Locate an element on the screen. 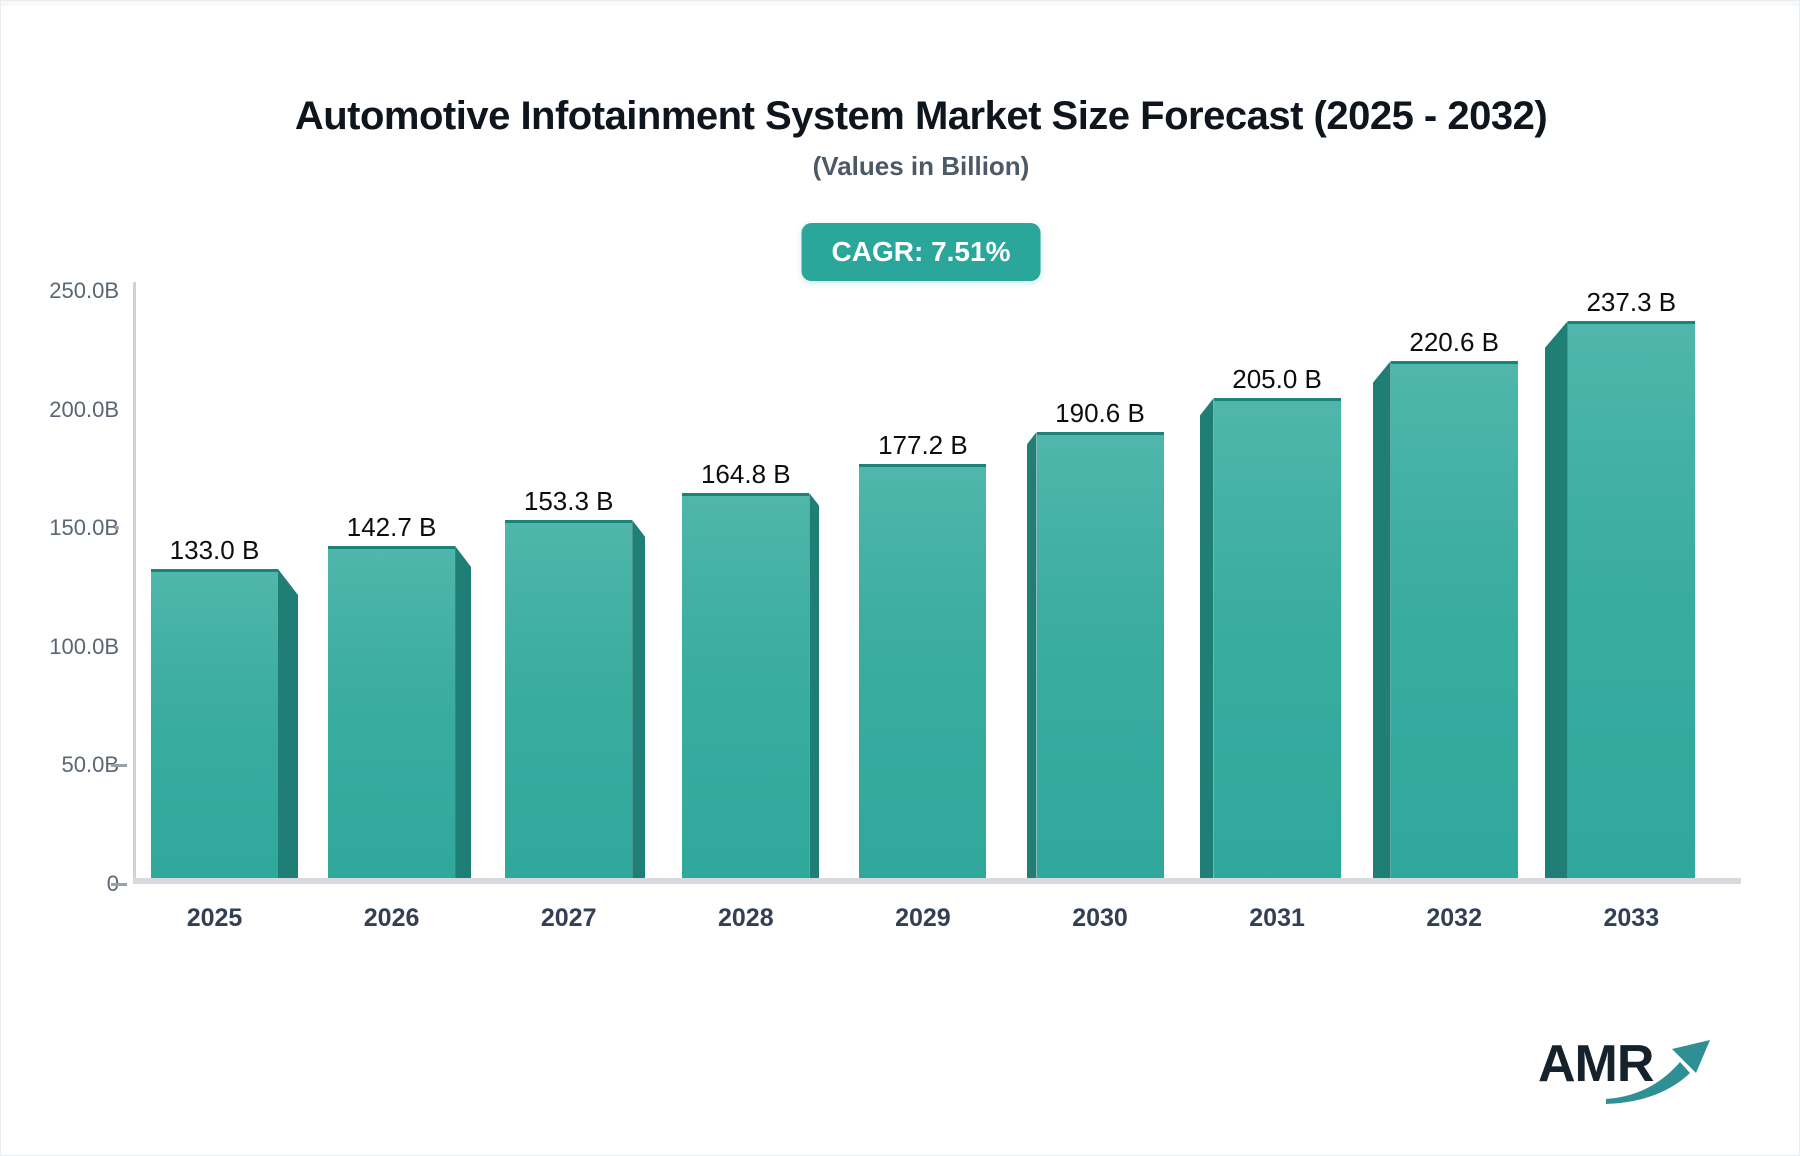 This screenshot has height=1156, width=1800. bar-value-label: 205.0 B is located at coordinates (1277, 379).